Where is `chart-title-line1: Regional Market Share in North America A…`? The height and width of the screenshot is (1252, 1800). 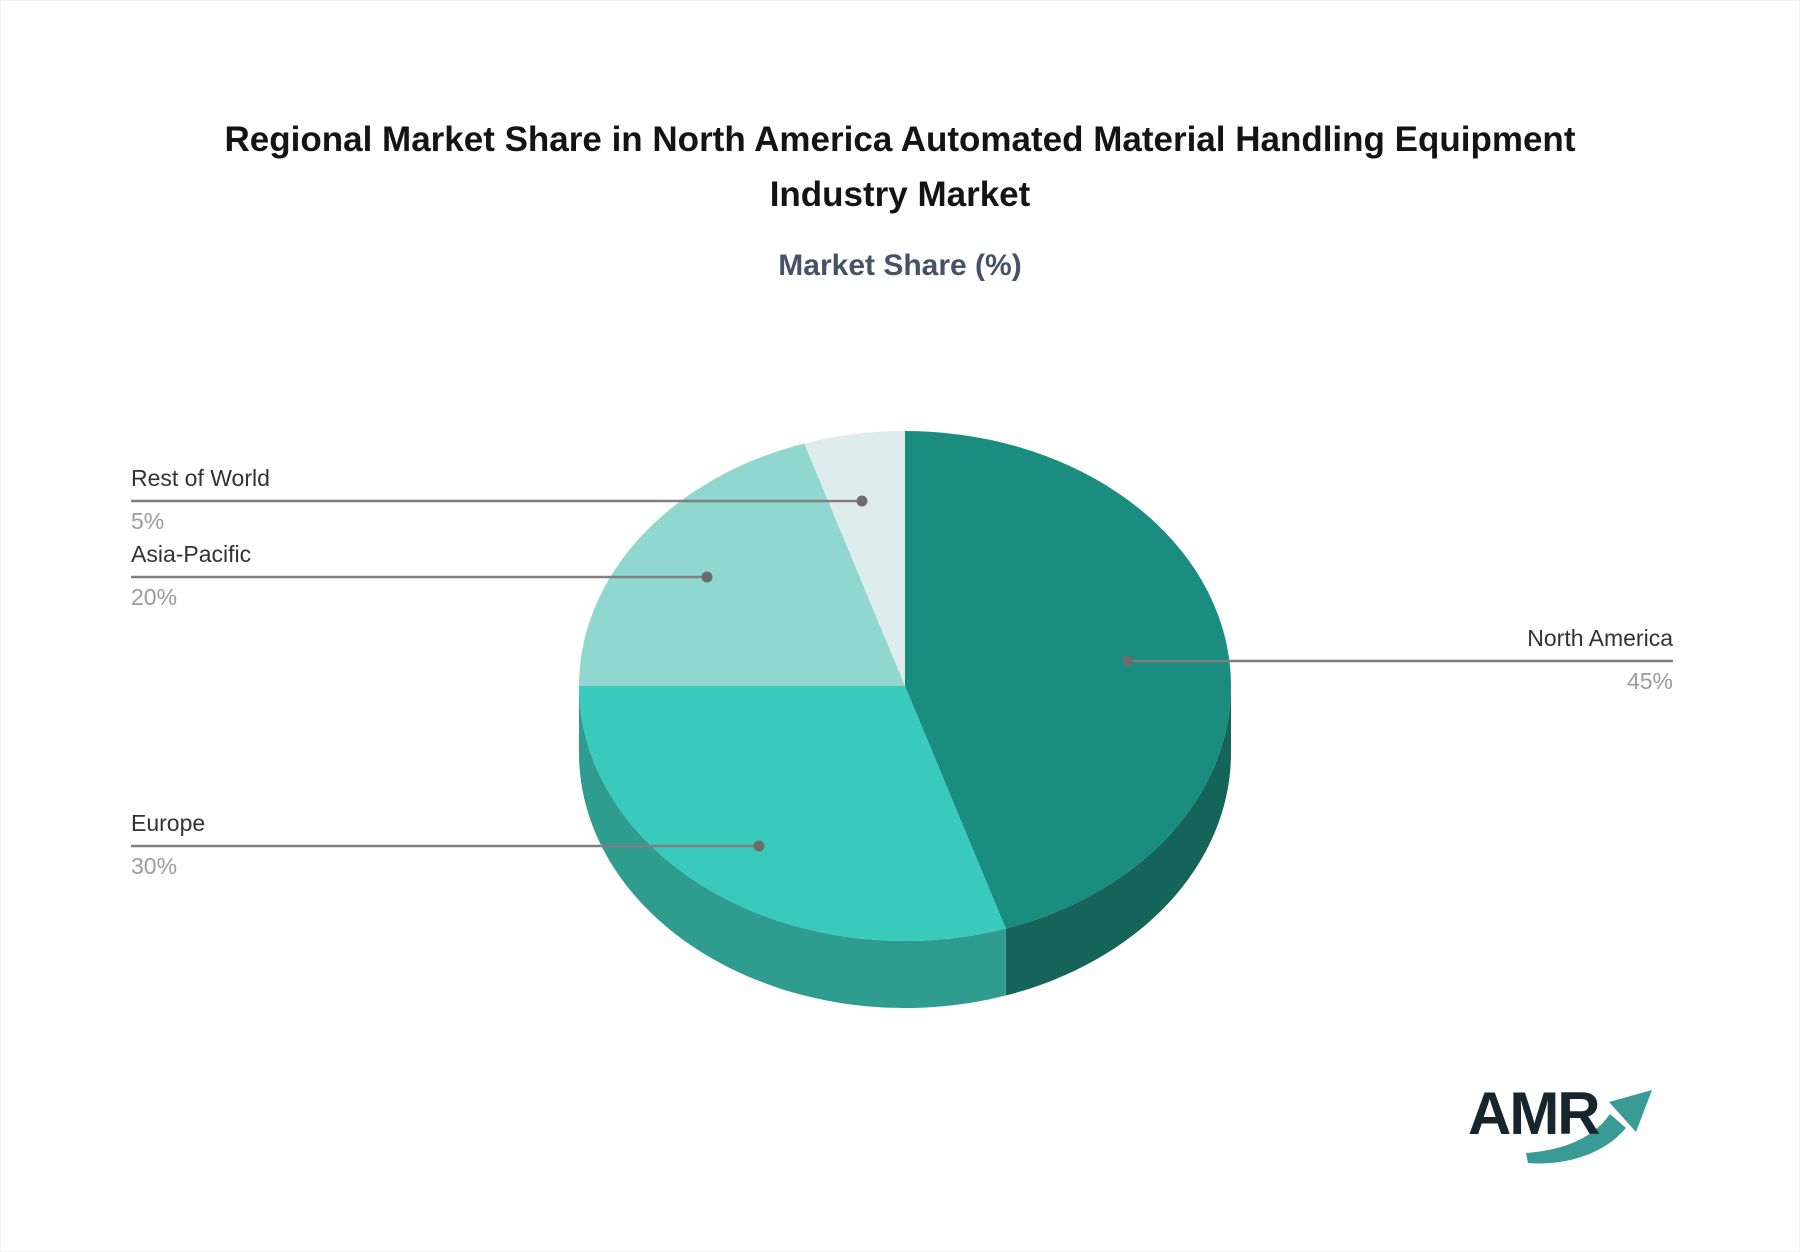 chart-title-line1: Regional Market Share in North America A… is located at coordinates (900, 139).